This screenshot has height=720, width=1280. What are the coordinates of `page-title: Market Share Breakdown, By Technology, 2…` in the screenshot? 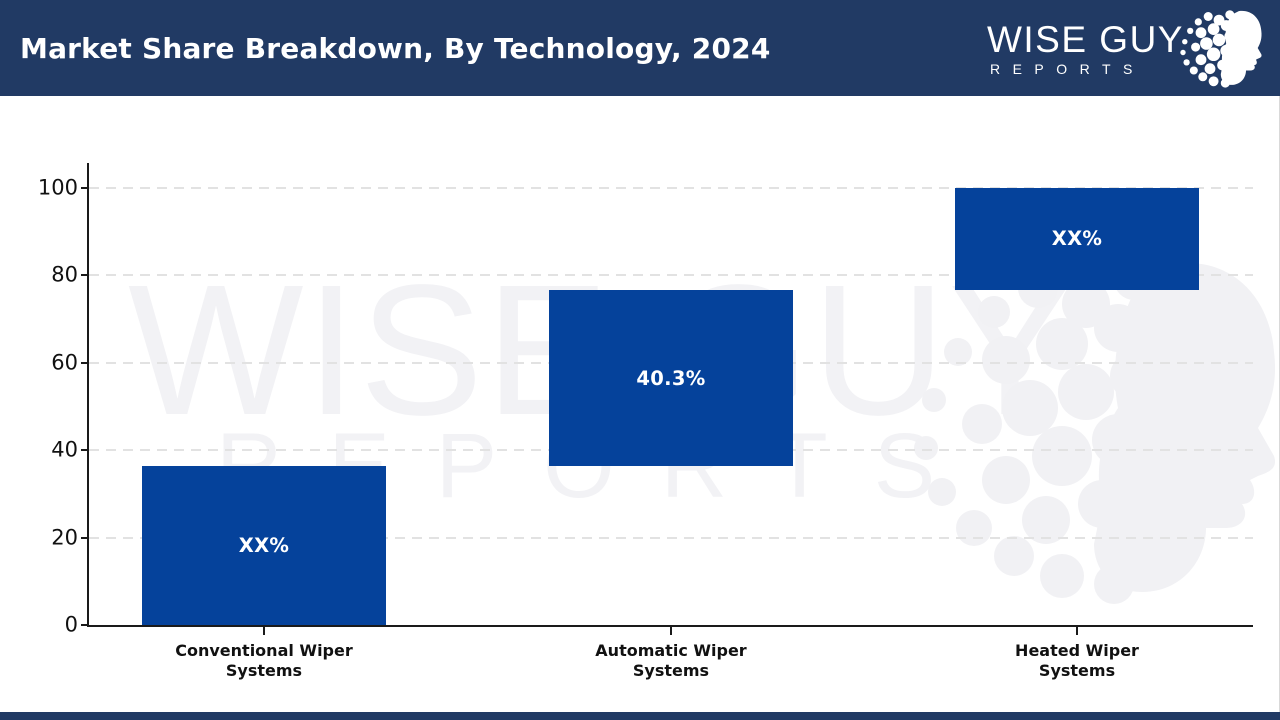 It's located at (395, 48).